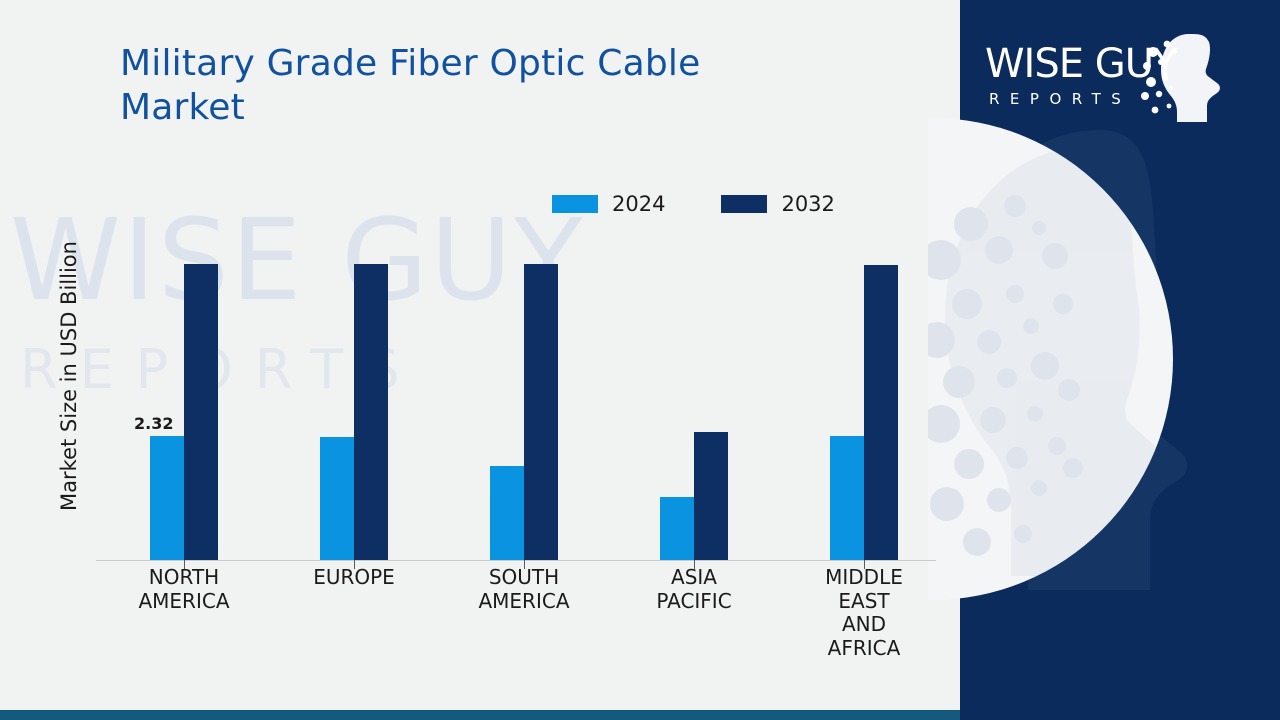 The image size is (1280, 720). What do you see at coordinates (778, 204) in the screenshot?
I see `legend-item-2032: 2032` at bounding box center [778, 204].